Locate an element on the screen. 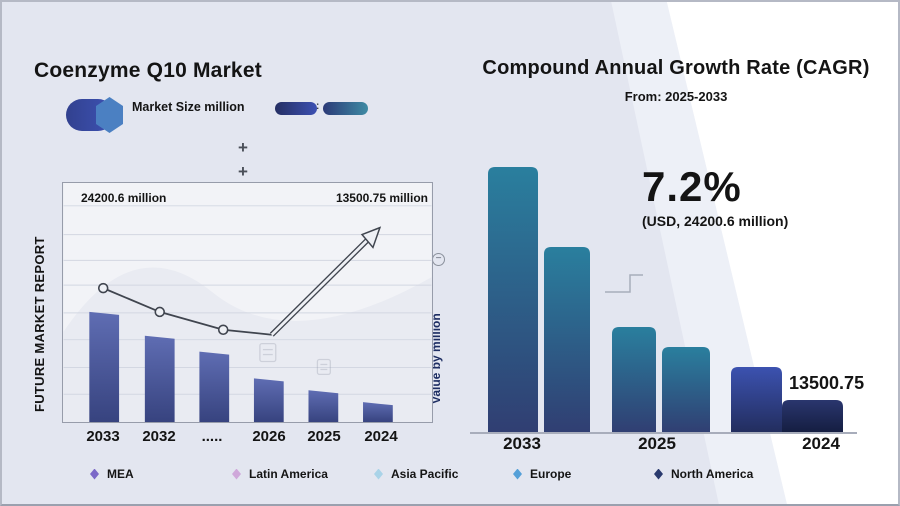 The width and height of the screenshot is (900, 506). gradient-pill-icon-right is located at coordinates (345, 108).